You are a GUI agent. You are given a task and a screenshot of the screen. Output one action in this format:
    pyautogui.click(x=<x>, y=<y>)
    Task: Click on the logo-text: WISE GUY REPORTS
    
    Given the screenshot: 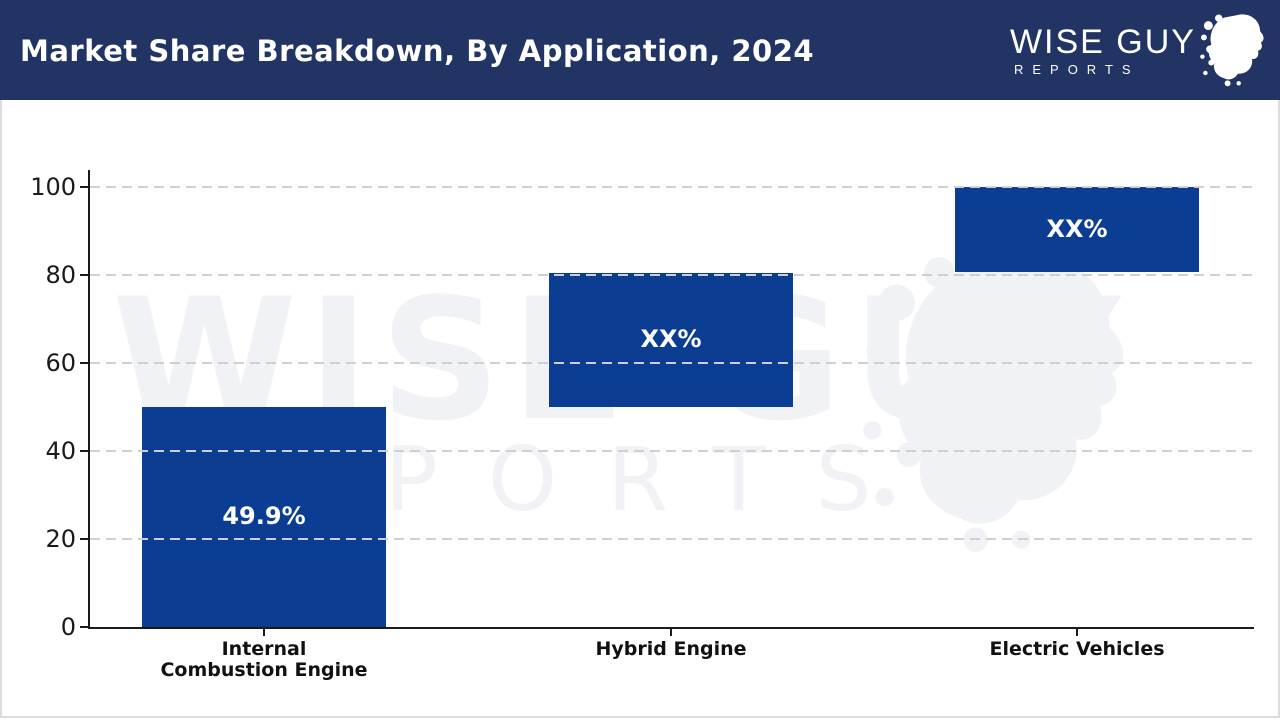 What is the action you would take?
    pyautogui.click(x=1103, y=50)
    